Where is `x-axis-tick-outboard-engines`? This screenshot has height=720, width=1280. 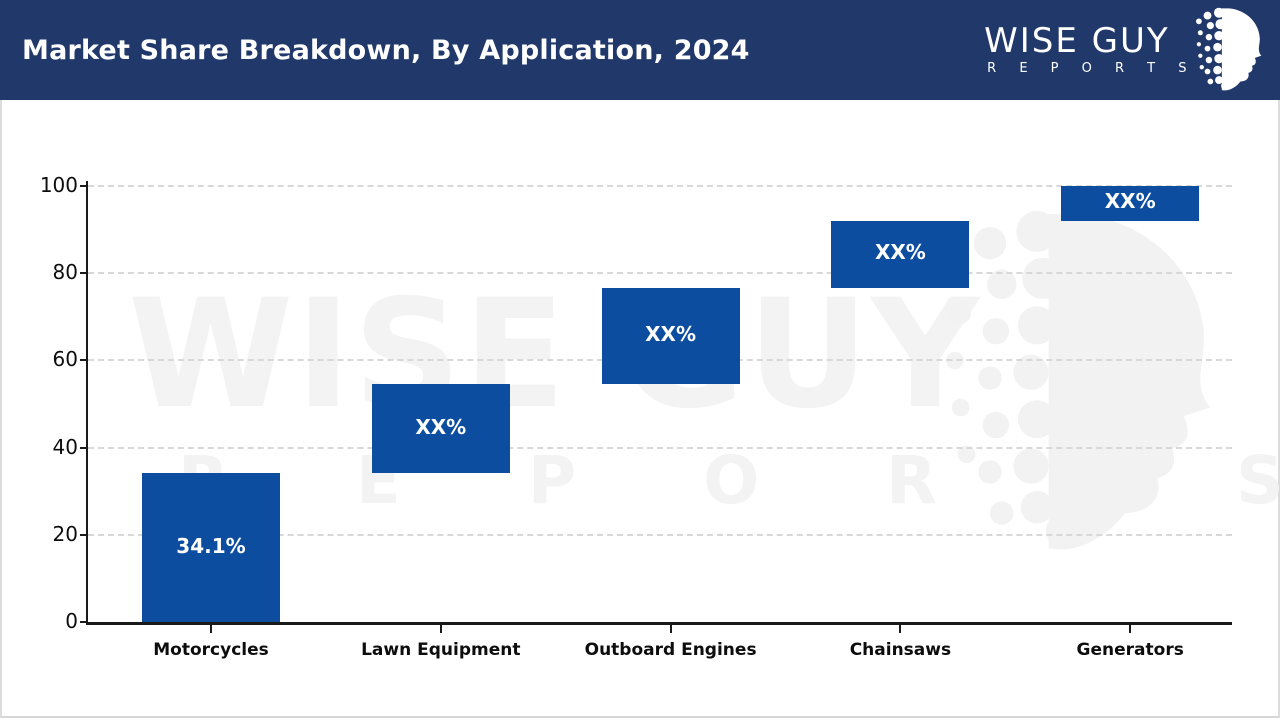 x-axis-tick-outboard-engines is located at coordinates (670, 629).